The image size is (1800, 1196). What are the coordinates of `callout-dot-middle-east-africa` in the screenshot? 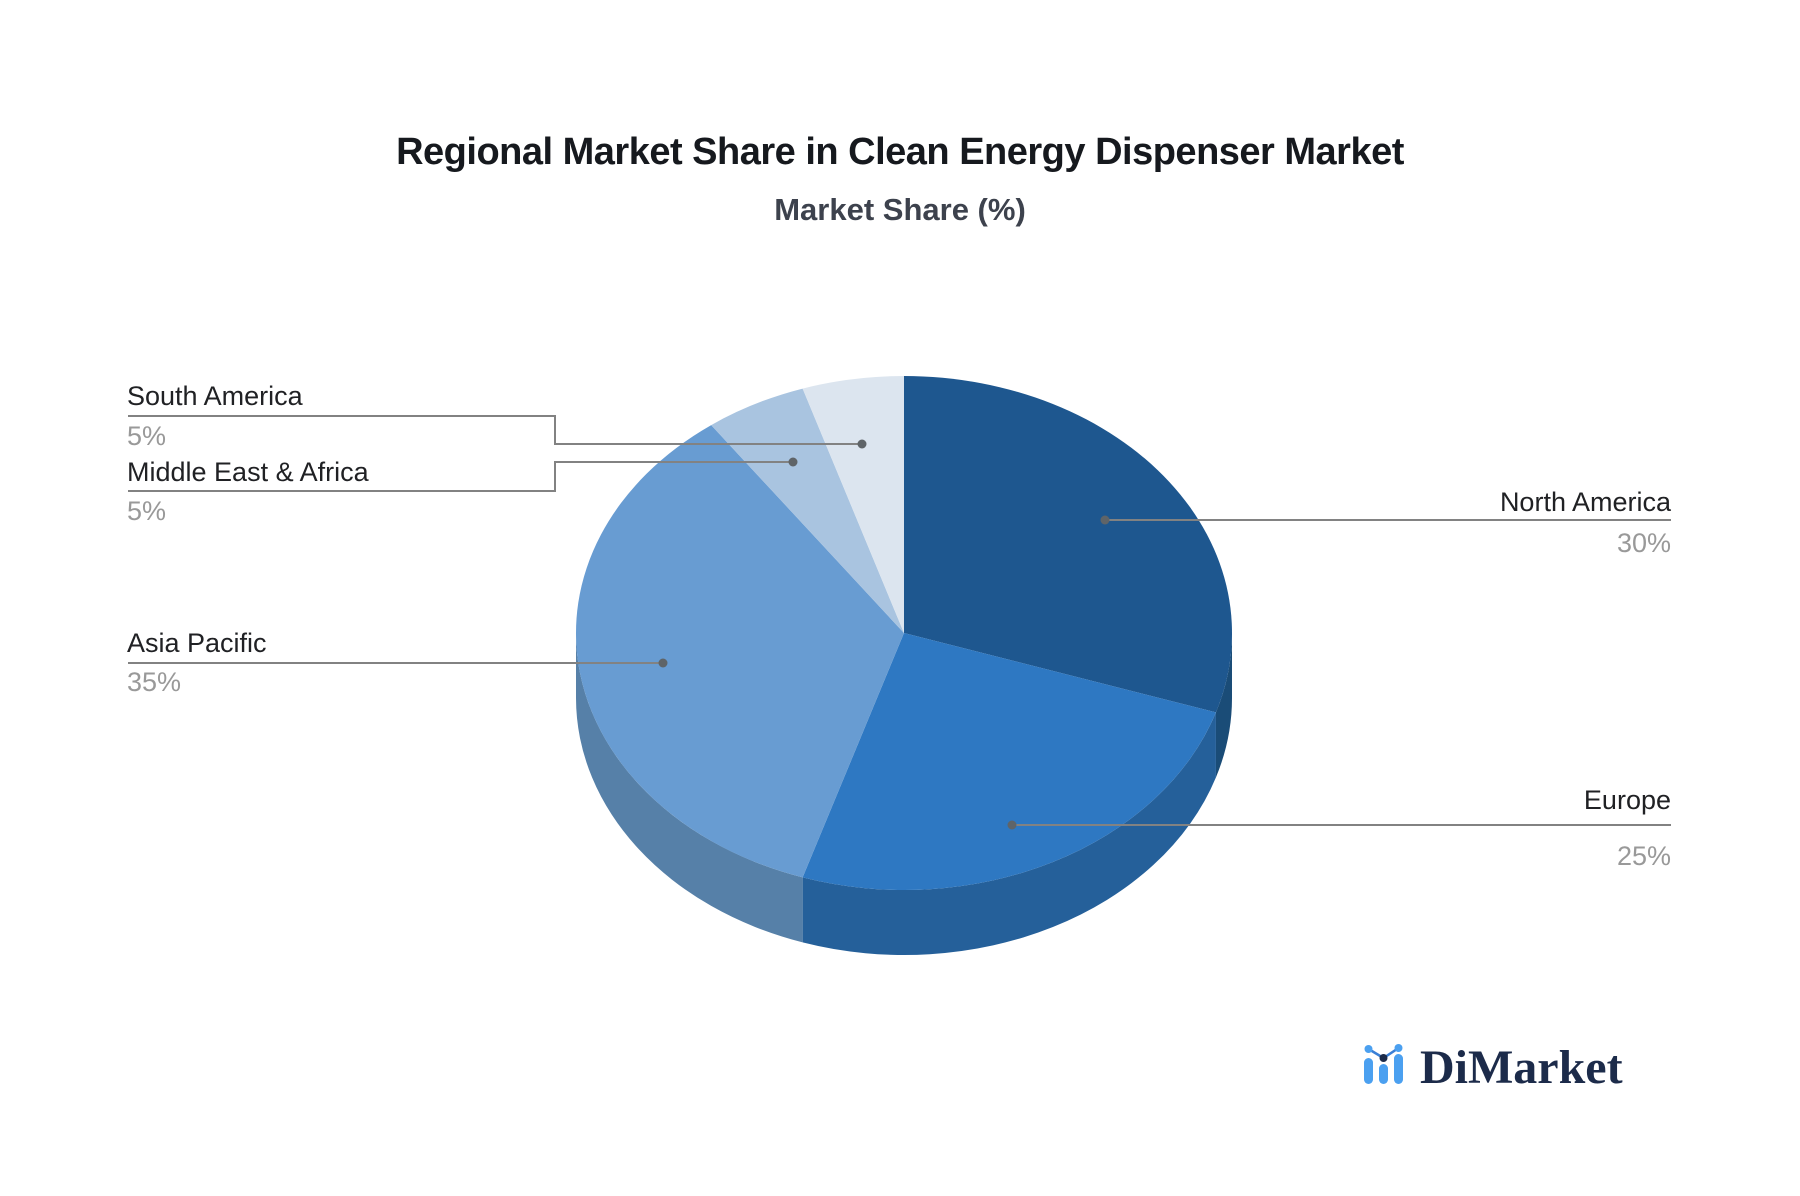 It's located at (793, 462).